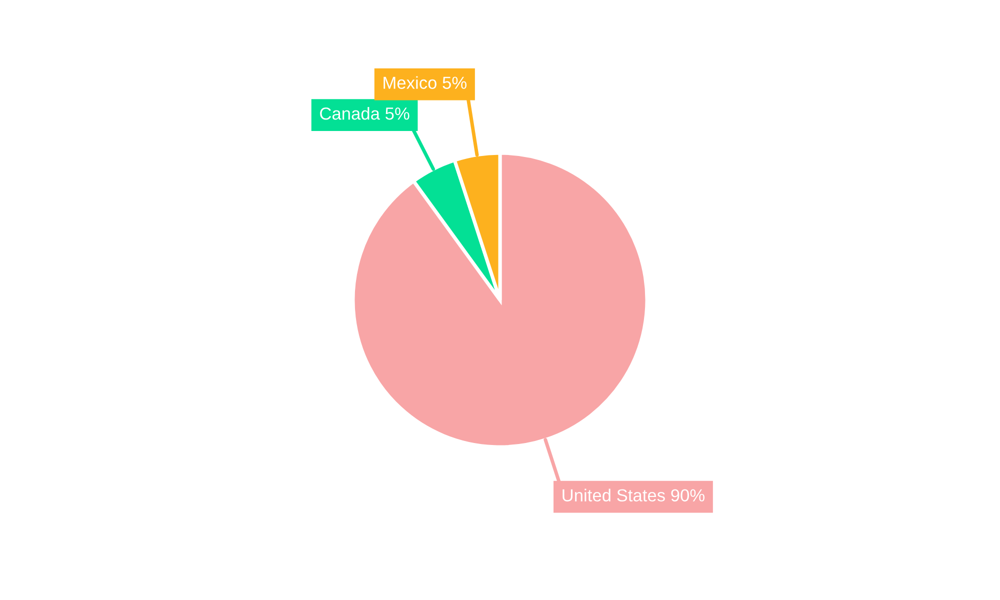  I want to click on slice-label: Canada 5%, so click(365, 113).